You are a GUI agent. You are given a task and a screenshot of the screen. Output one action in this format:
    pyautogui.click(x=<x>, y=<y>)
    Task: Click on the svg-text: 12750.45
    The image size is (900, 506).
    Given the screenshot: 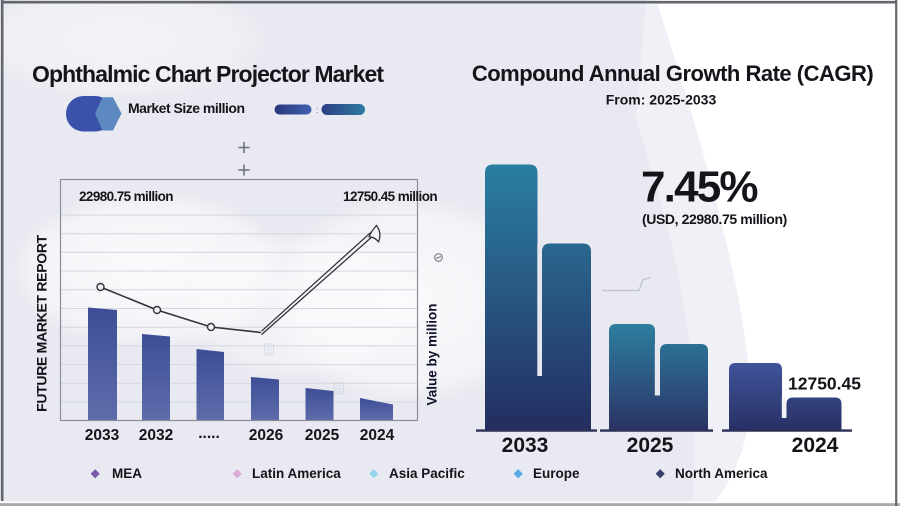 What is the action you would take?
    pyautogui.click(x=824, y=384)
    